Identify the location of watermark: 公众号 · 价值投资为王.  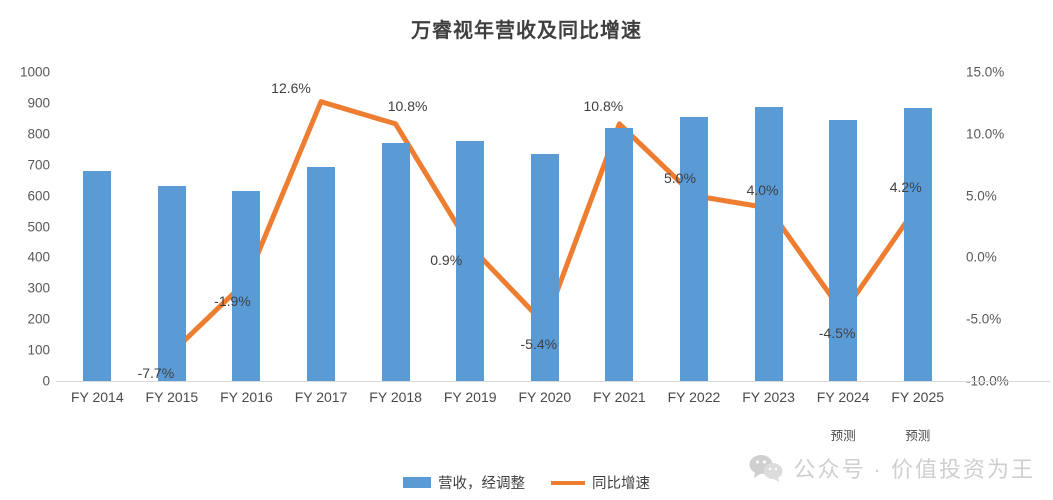
(892, 468).